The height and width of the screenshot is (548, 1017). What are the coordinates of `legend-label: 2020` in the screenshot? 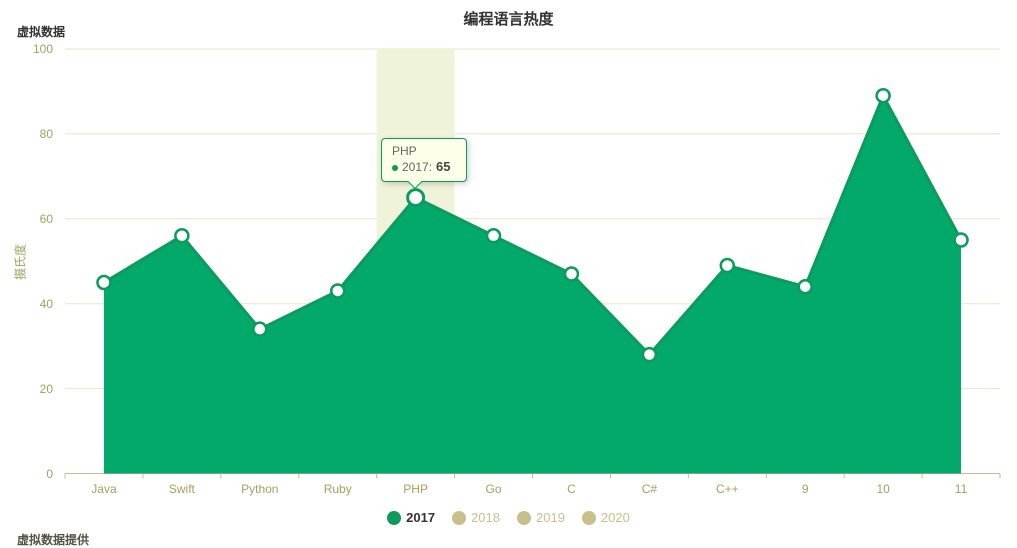 It's located at (615, 517).